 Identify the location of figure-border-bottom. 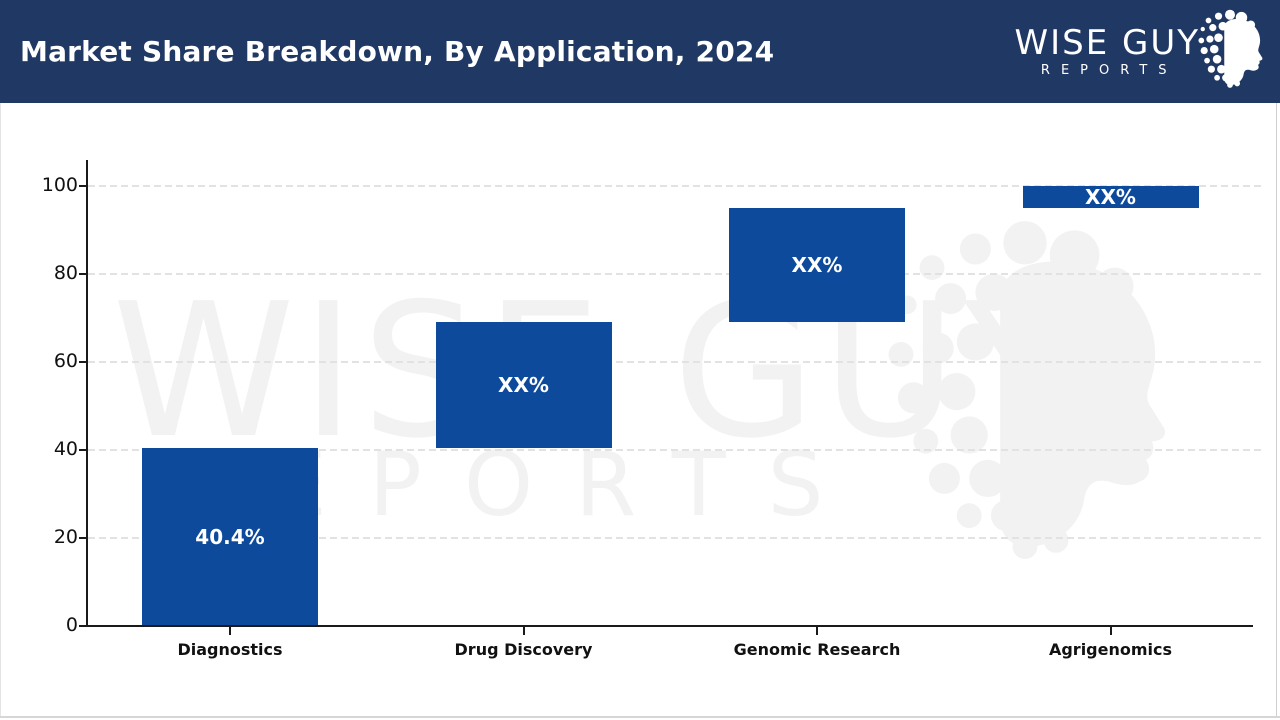
(640, 717).